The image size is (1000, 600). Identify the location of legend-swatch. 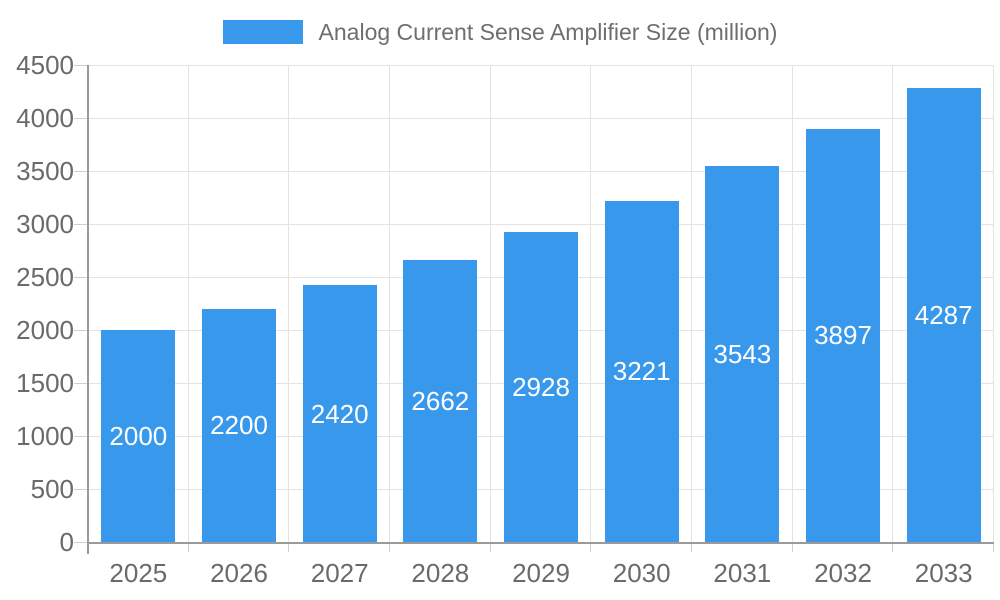
(262, 32).